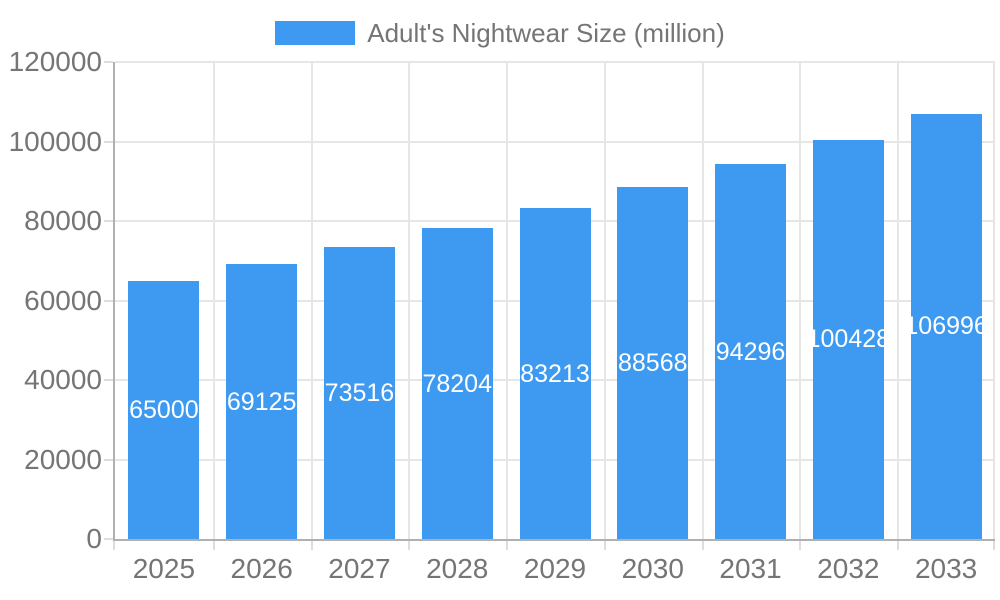 This screenshot has width=1000, height=600. I want to click on x-axis-tick-label: 2031, so click(750, 568).